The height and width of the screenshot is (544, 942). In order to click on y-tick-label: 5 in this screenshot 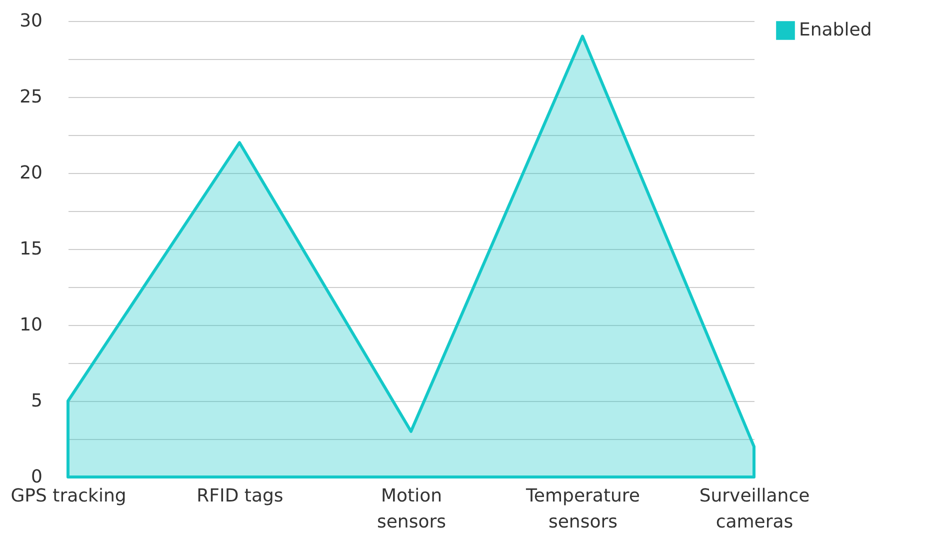, I will do `click(36, 401)`.